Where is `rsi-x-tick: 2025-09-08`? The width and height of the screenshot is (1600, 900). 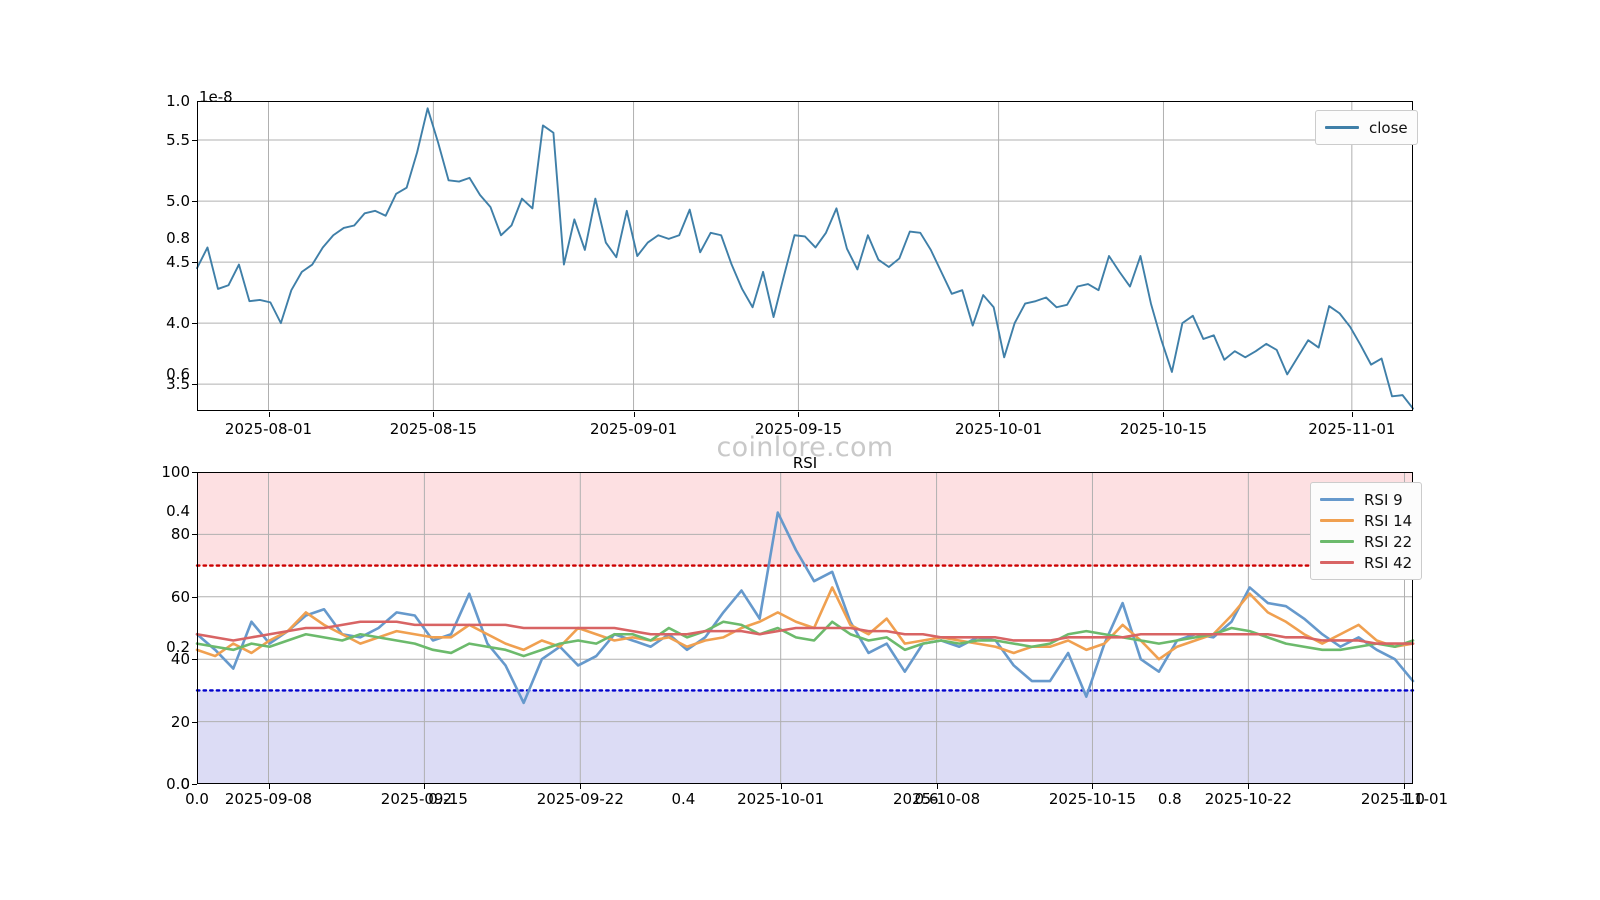 rsi-x-tick: 2025-09-08 is located at coordinates (268, 799).